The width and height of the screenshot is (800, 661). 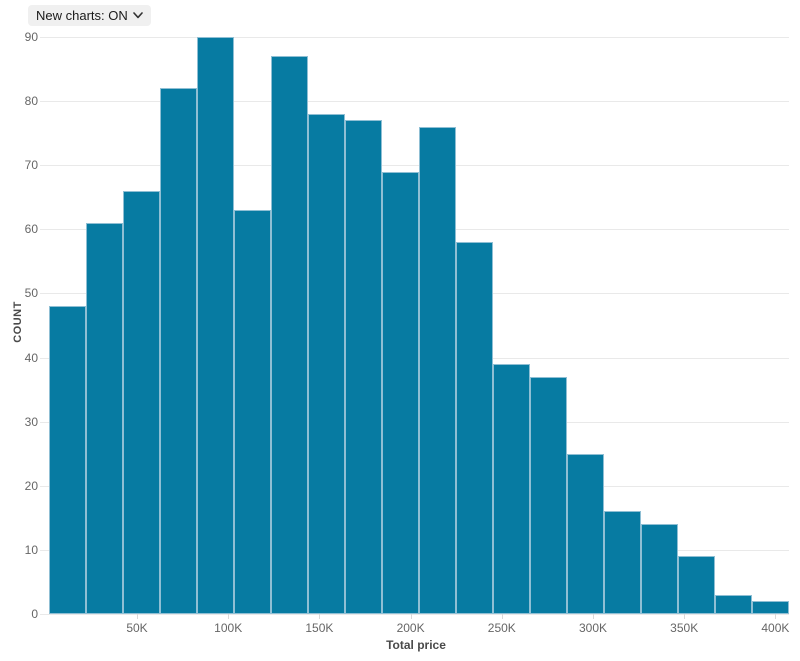 What do you see at coordinates (684, 628) in the screenshot?
I see `x-tick-label-350K: 350K` at bounding box center [684, 628].